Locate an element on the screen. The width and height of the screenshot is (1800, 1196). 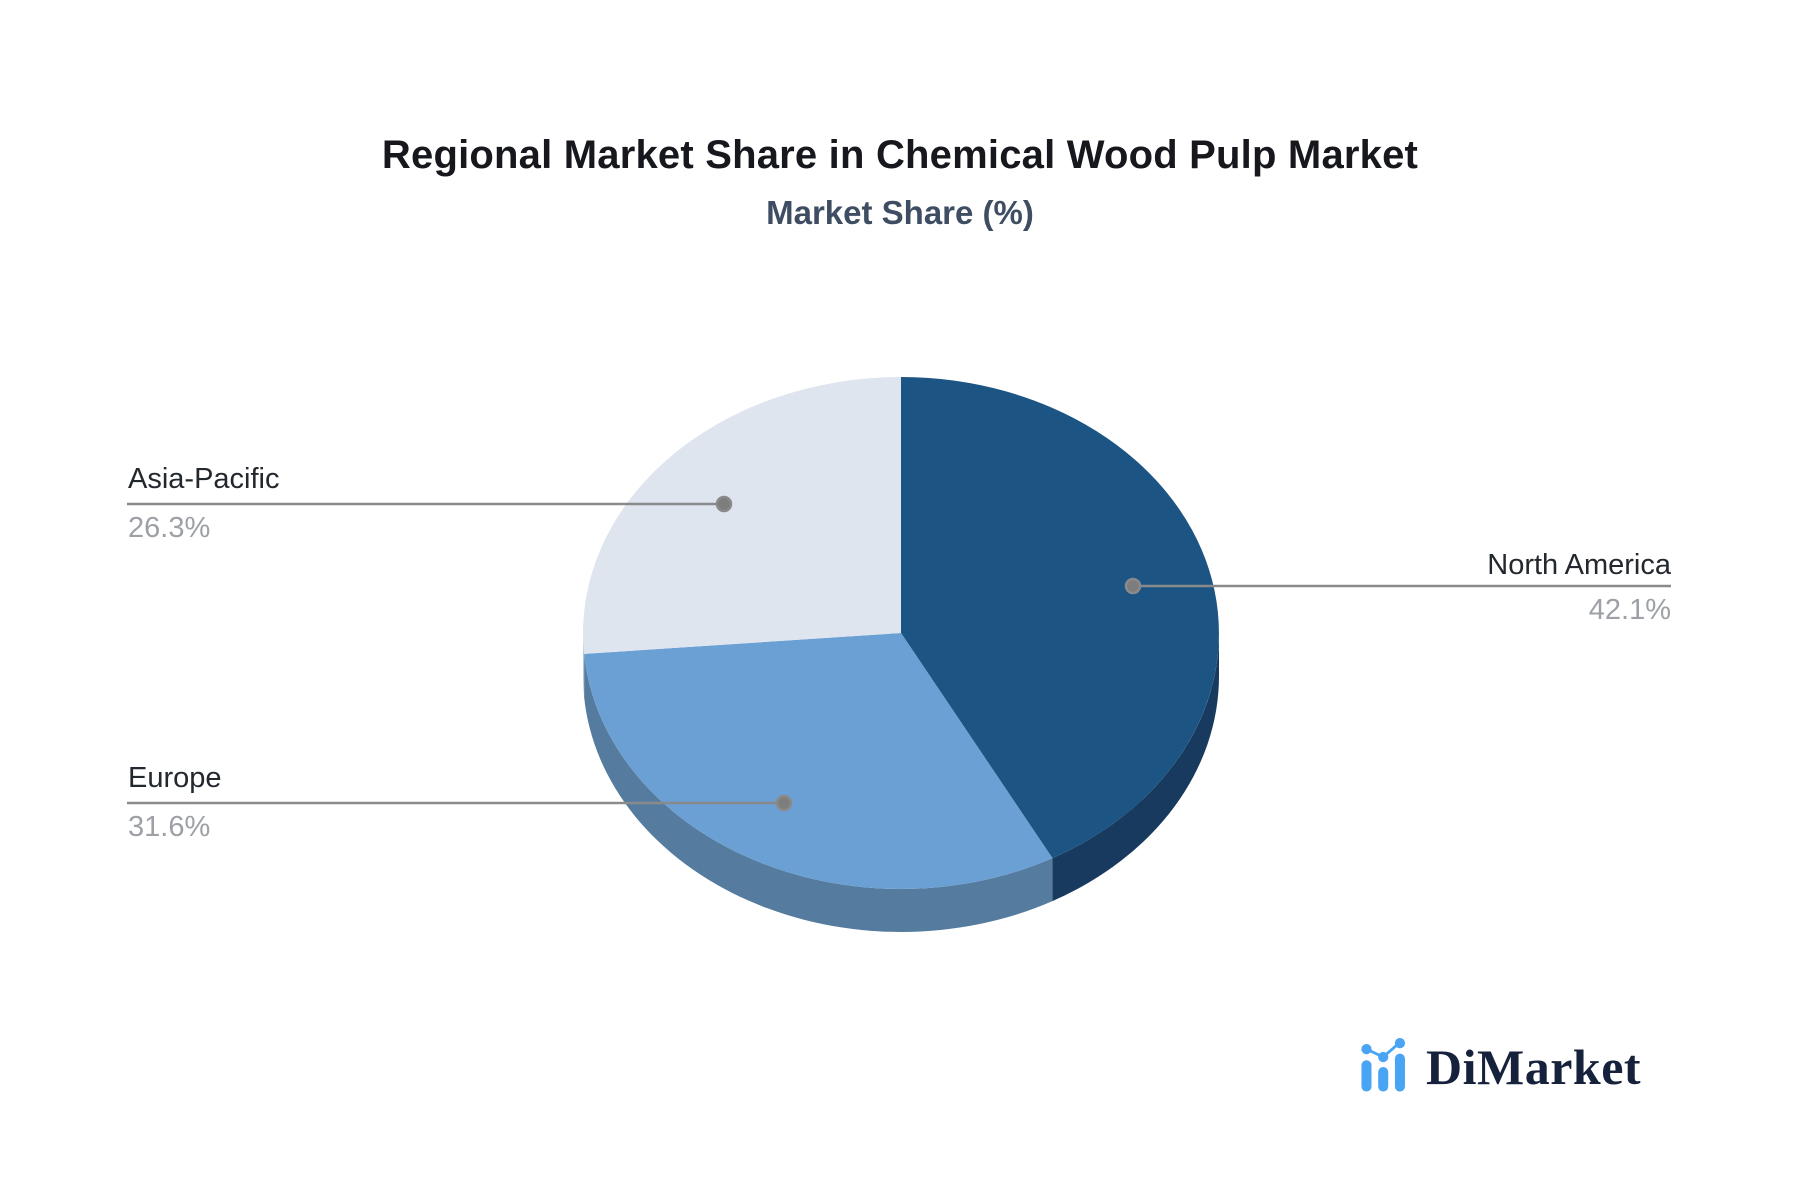
label-europe: Europe is located at coordinates (175, 778).